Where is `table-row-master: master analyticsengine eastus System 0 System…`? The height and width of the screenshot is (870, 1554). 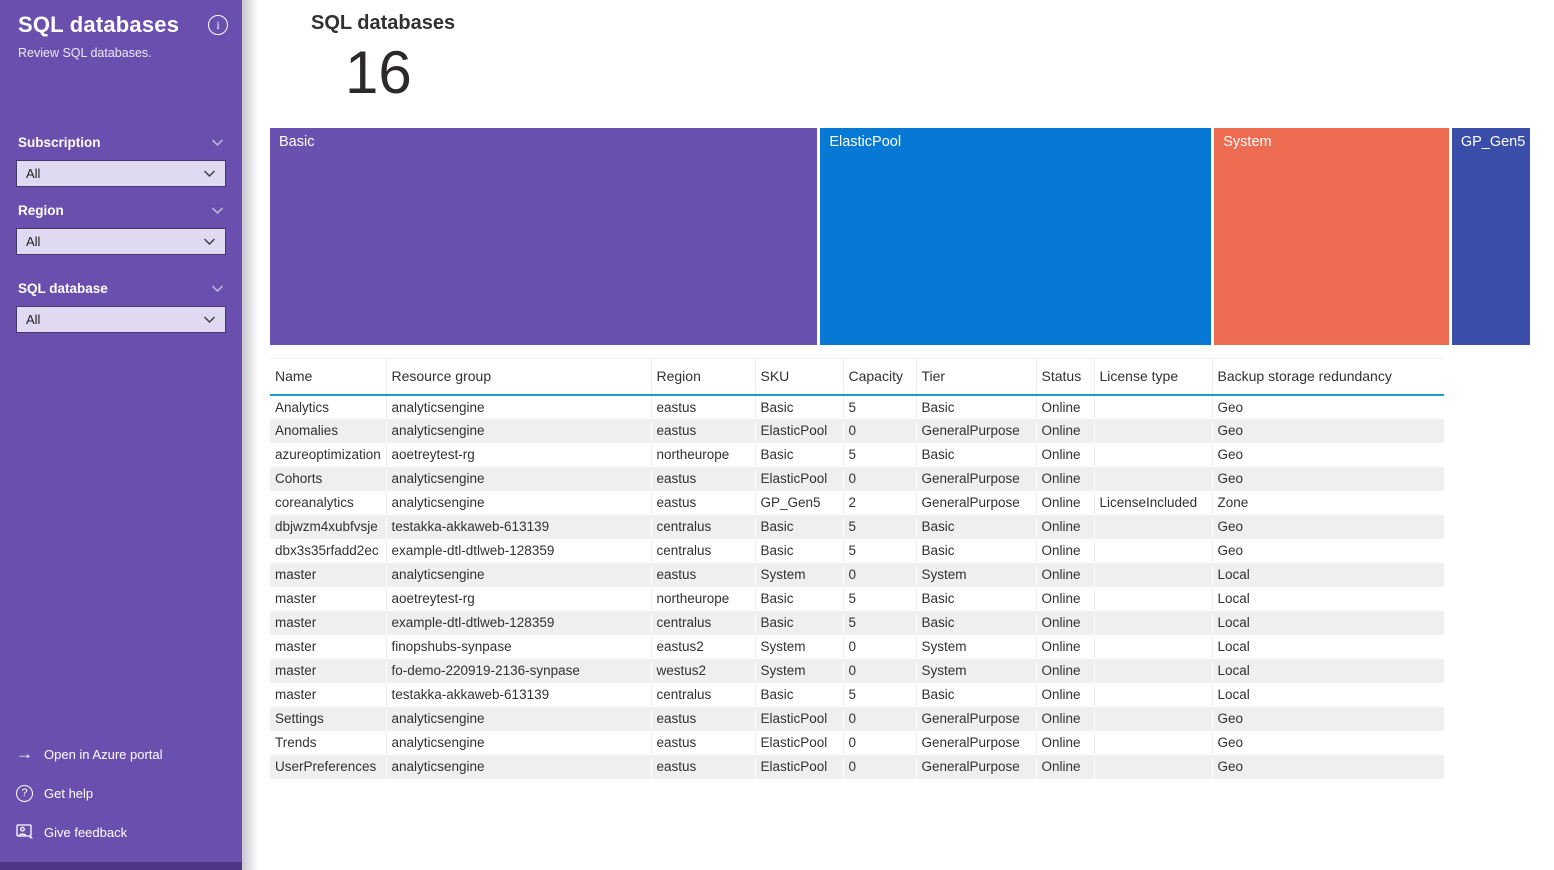
table-row-master: master analyticsengine eastus System 0 System… is located at coordinates (857, 574).